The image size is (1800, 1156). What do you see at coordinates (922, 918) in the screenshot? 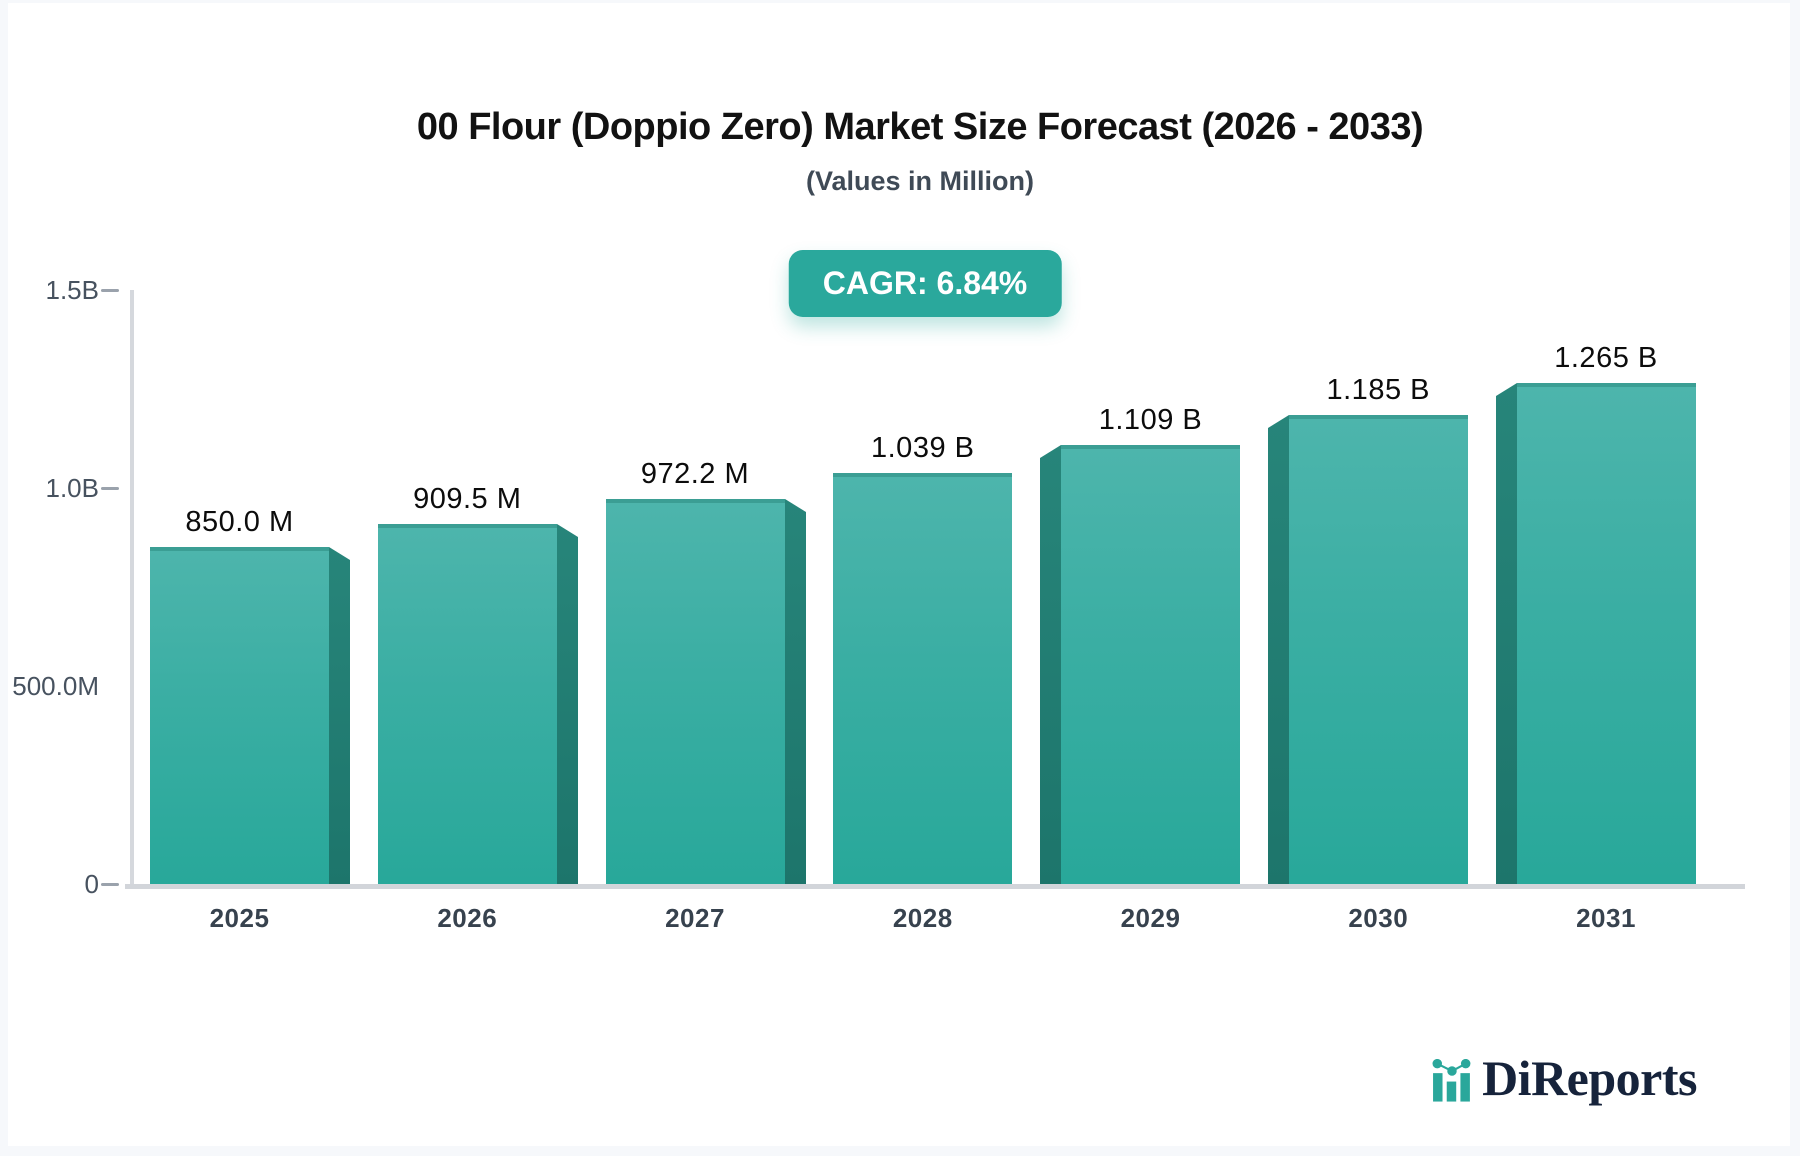
I see `x-axis-label-2028: 2028` at bounding box center [922, 918].